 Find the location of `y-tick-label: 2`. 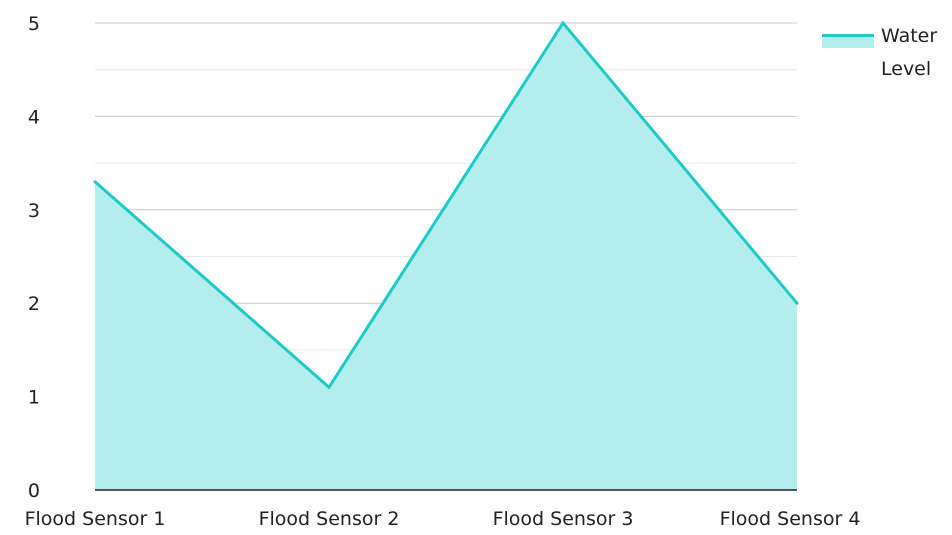

y-tick-label: 2 is located at coordinates (34, 304).